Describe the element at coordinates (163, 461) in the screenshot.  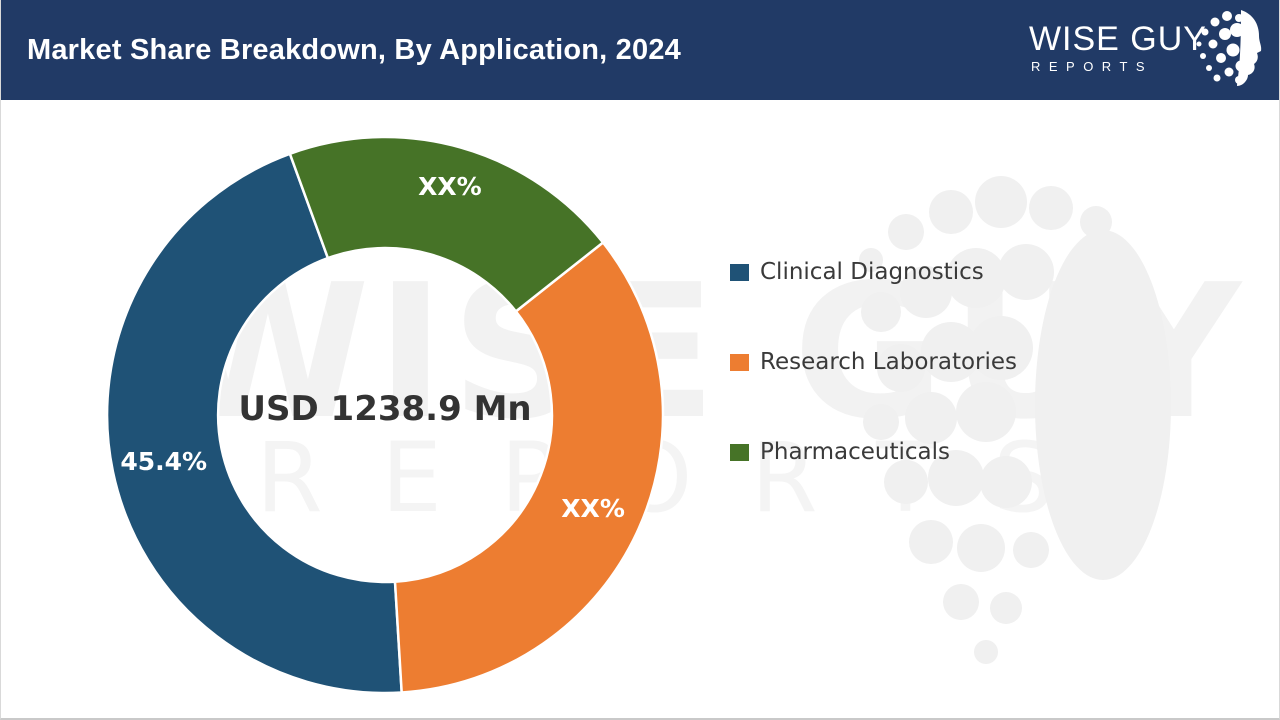
I see `slice-label: 45.4%` at that location.